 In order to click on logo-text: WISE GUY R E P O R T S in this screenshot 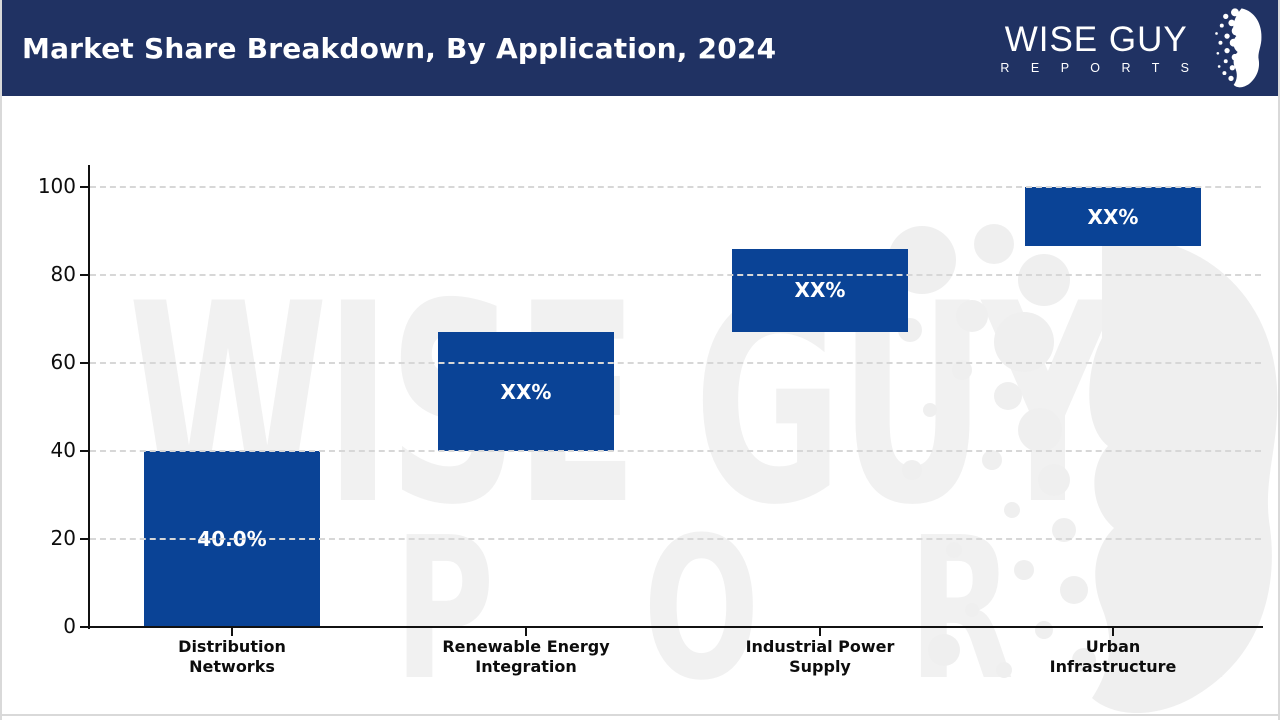, I will do `click(1096, 48)`.